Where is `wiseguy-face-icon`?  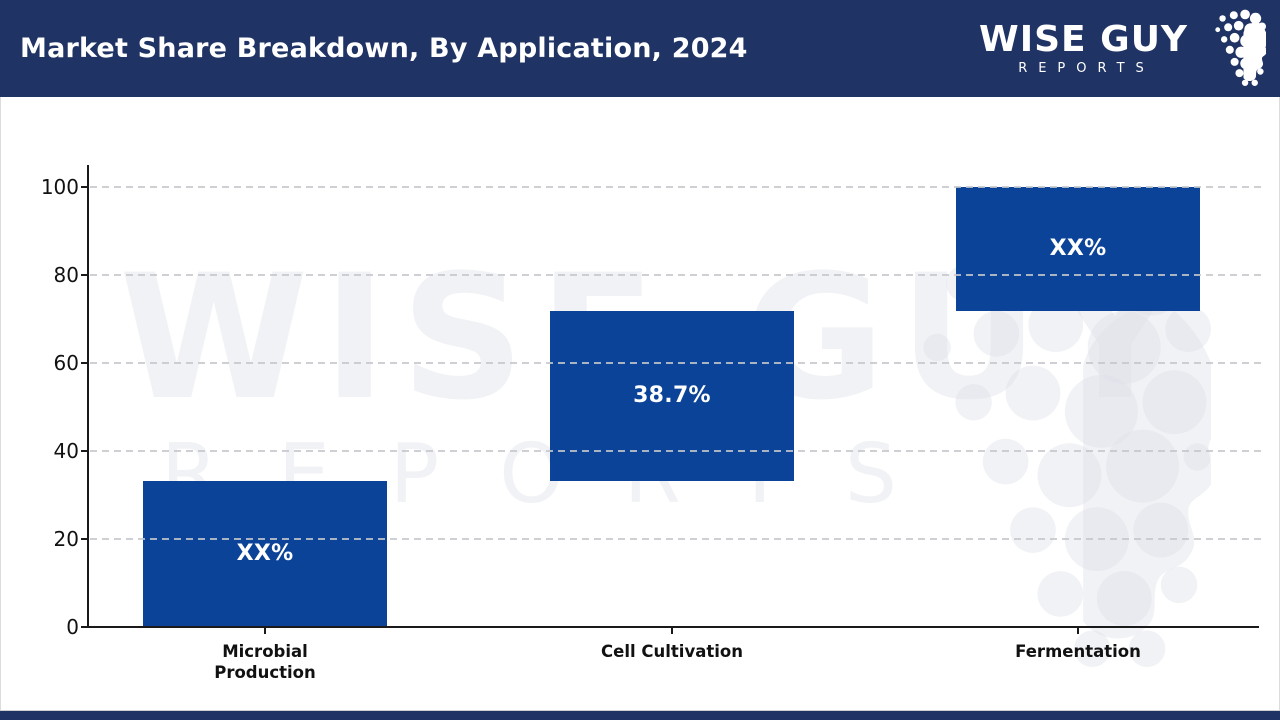
wiseguy-face-icon is located at coordinates (1240, 47).